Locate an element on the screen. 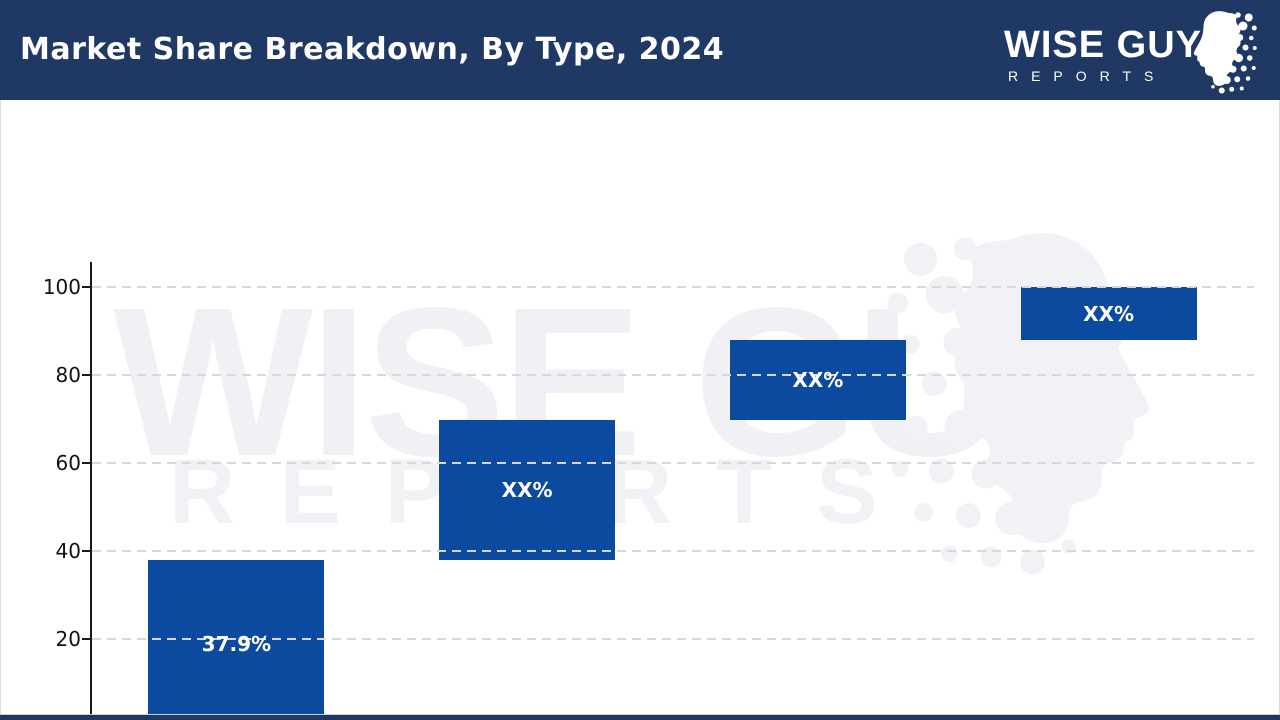 The height and width of the screenshot is (720, 1280). y-tick-label: 60 is located at coordinates (68, 463).